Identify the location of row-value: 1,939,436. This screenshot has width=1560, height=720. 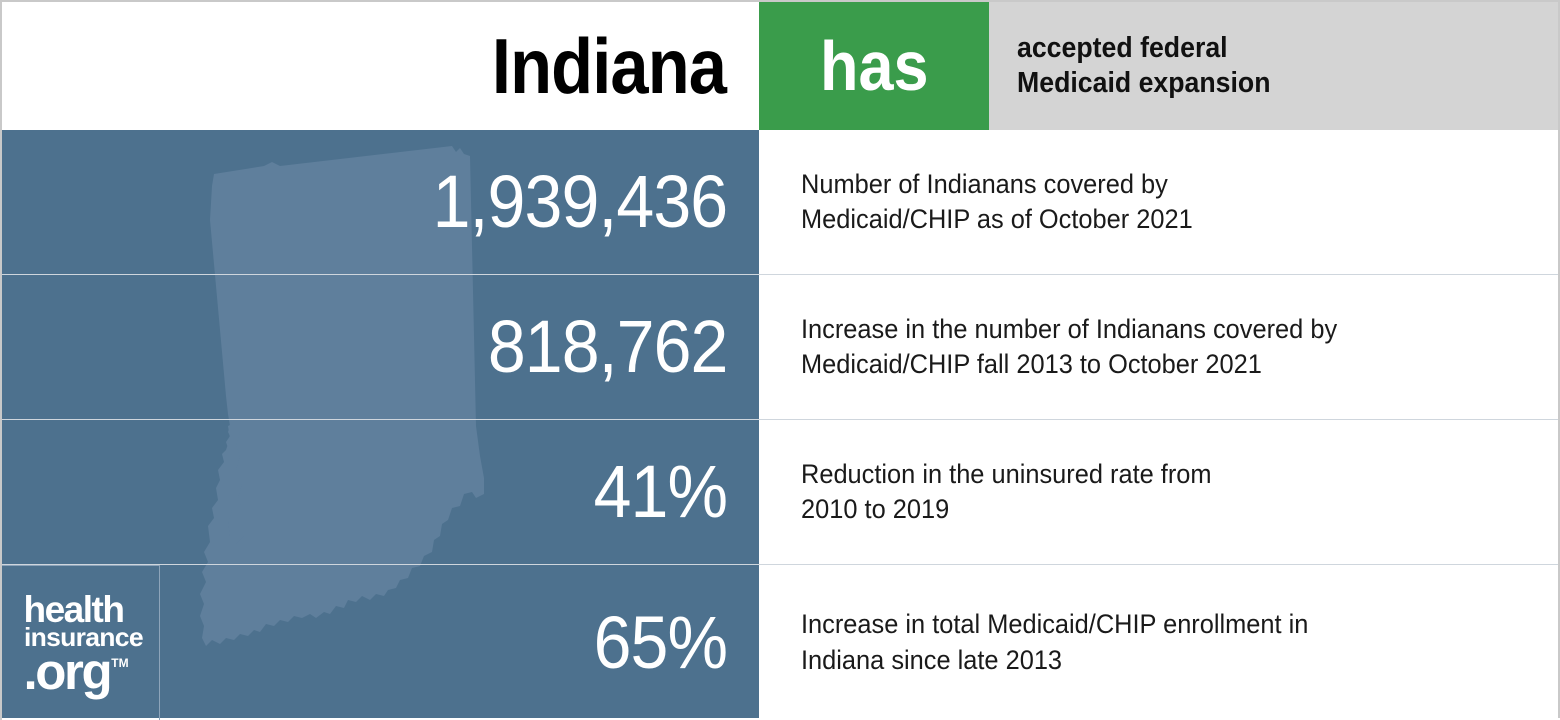
(580, 201).